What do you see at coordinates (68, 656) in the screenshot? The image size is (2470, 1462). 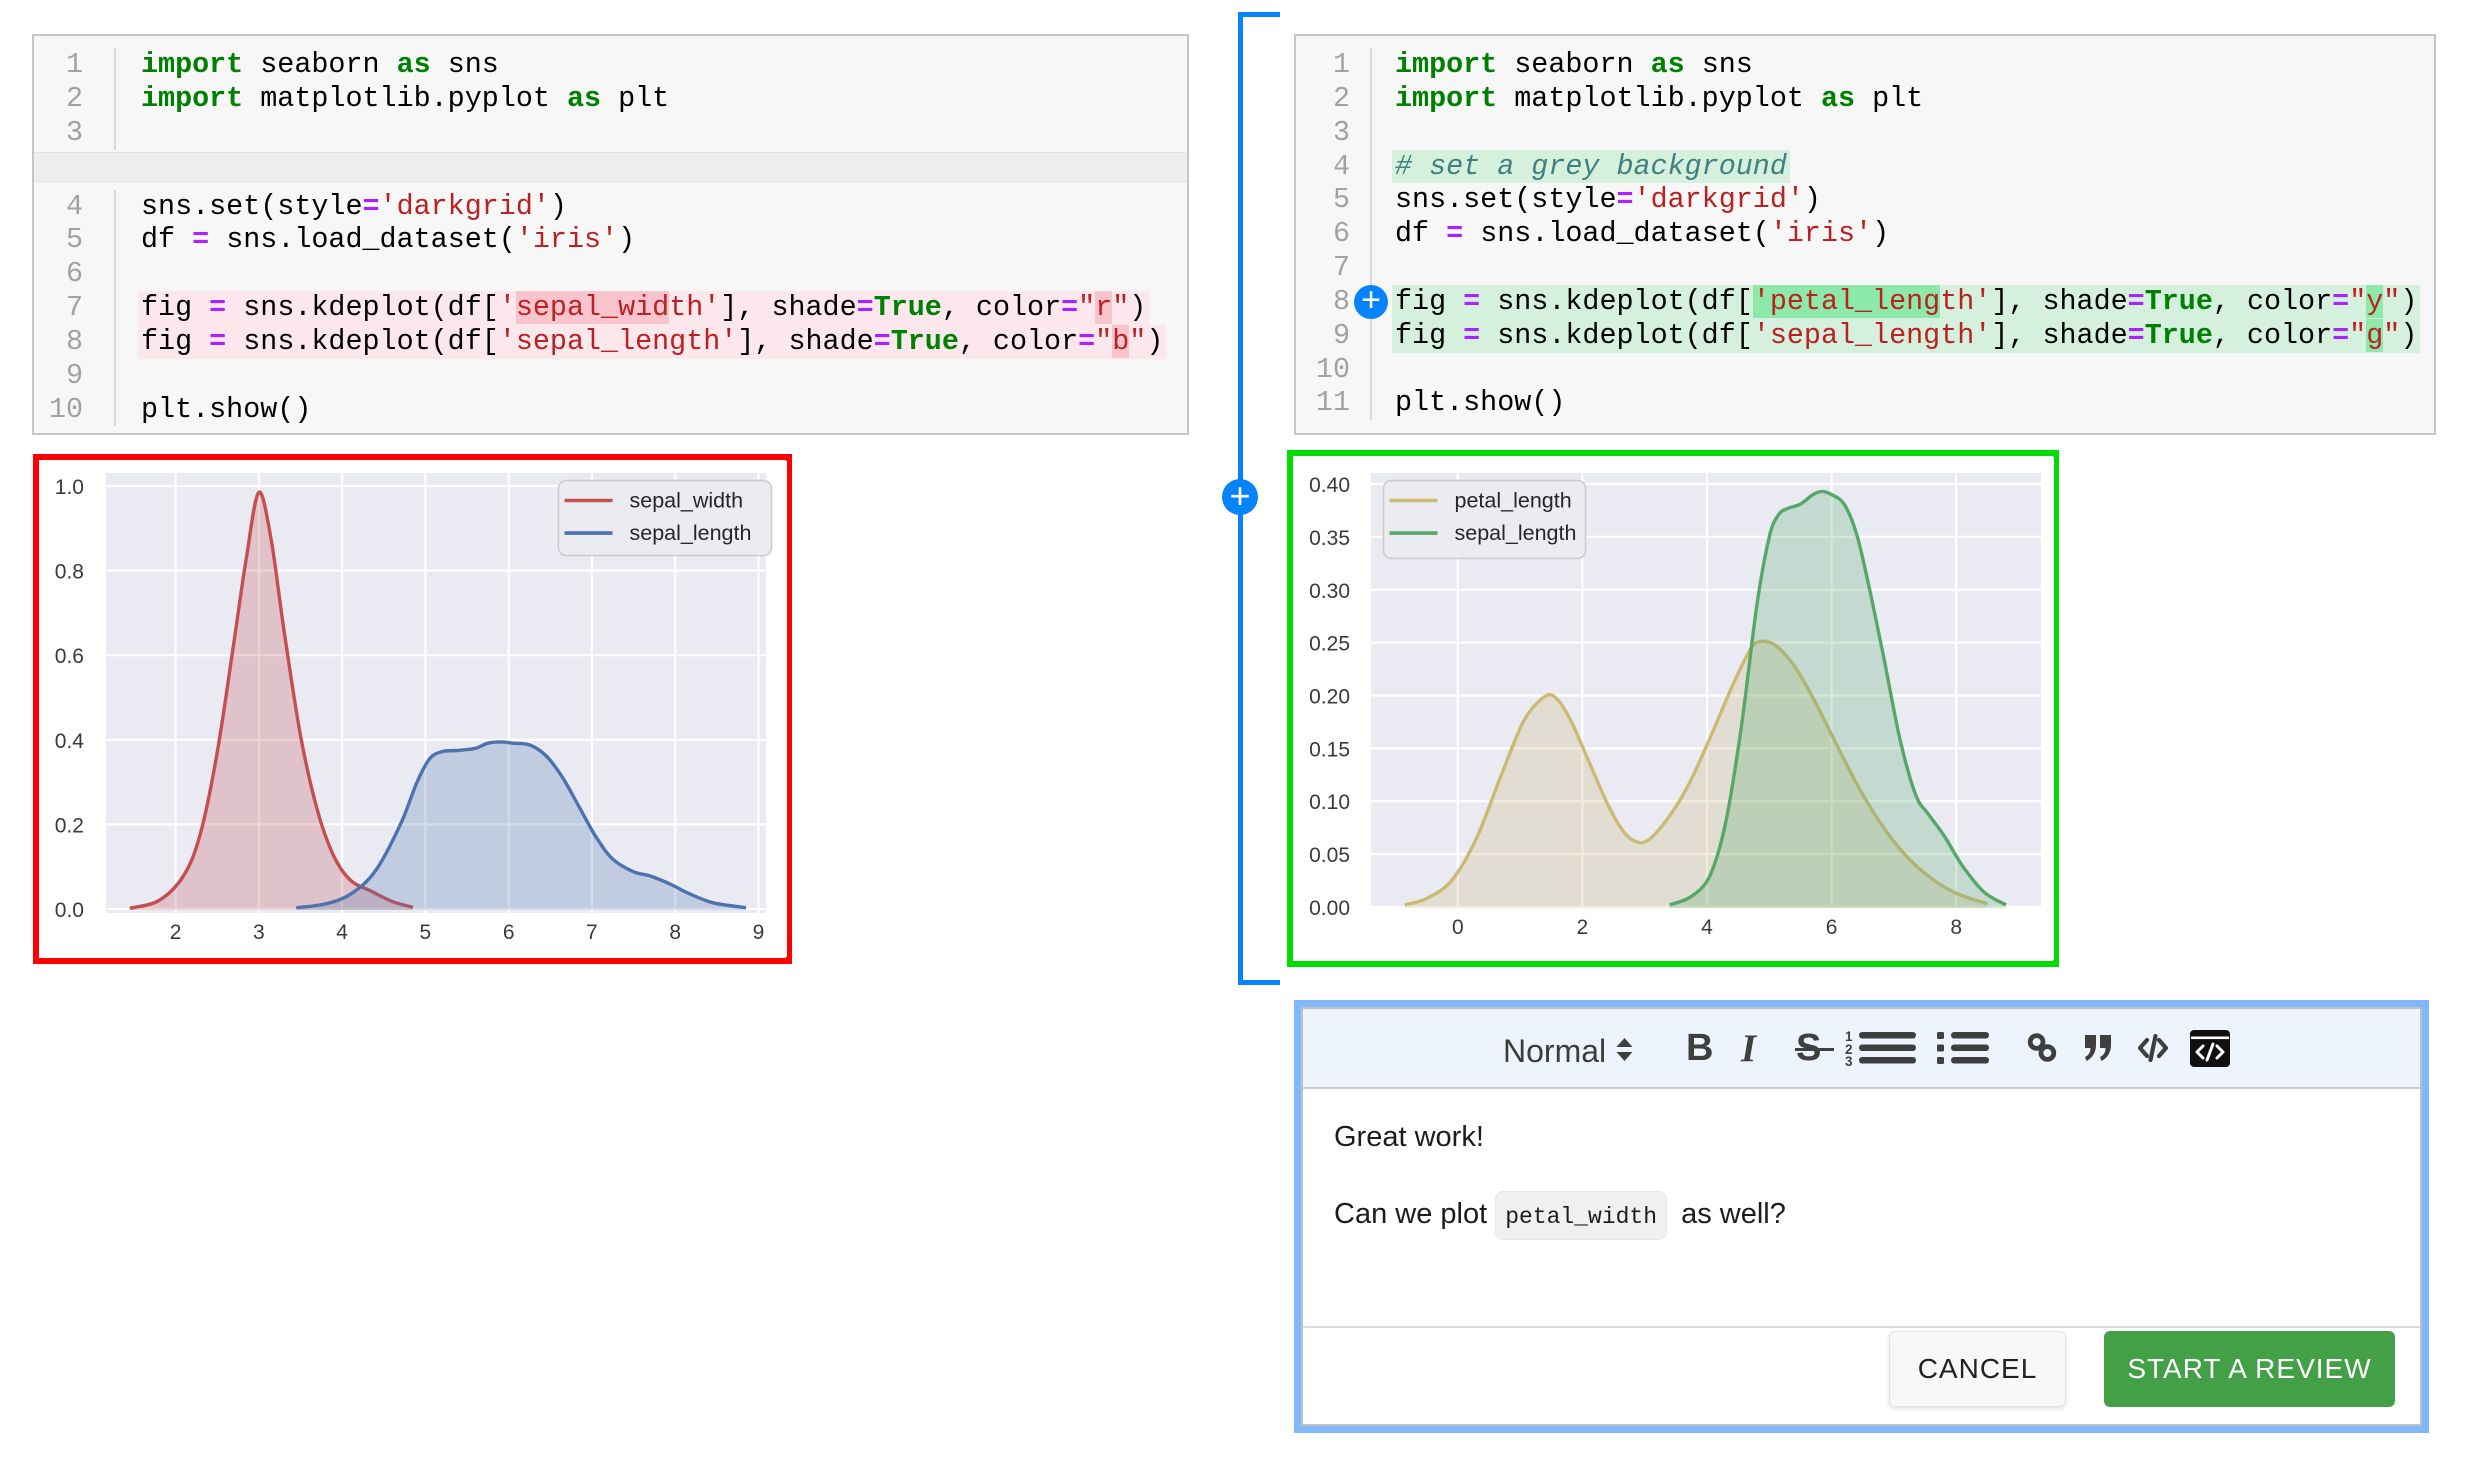 I see `svg-text: 0.6` at bounding box center [68, 656].